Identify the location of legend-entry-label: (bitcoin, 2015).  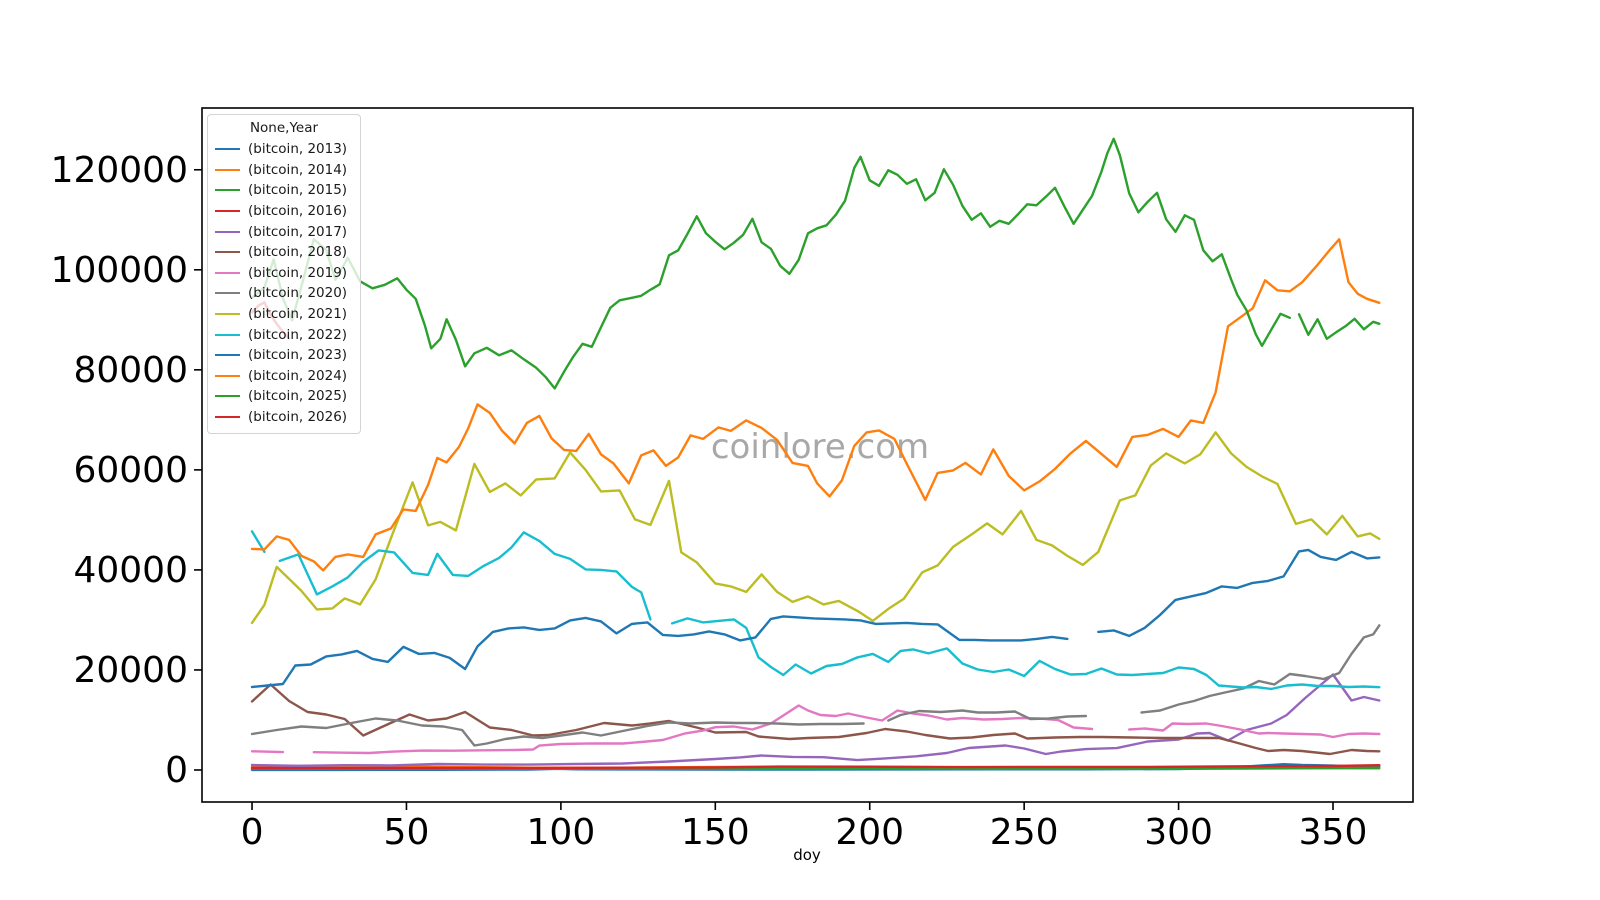
(298, 190).